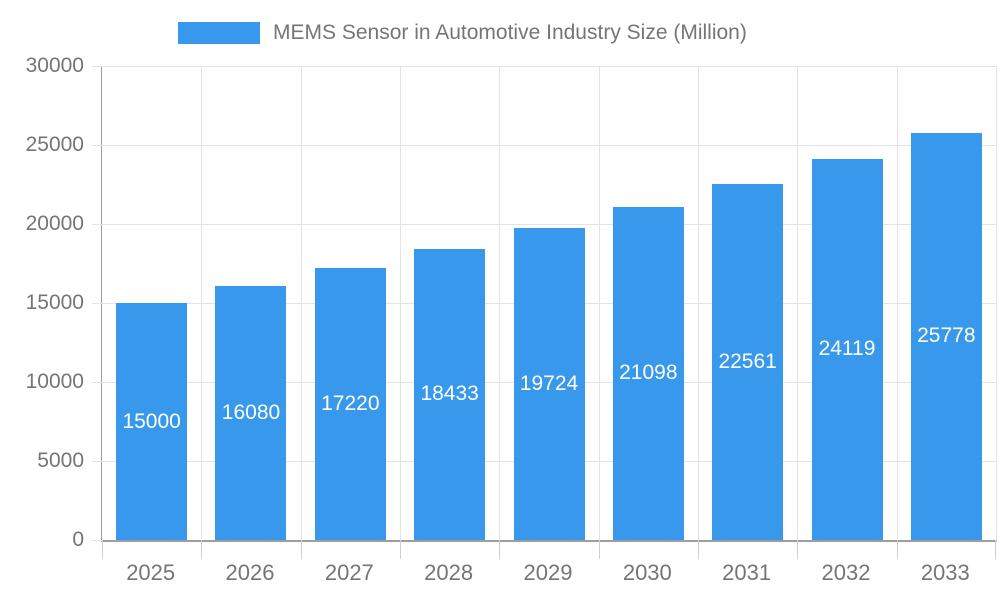  What do you see at coordinates (78, 539) in the screenshot?
I see `y-tick-label: 0` at bounding box center [78, 539].